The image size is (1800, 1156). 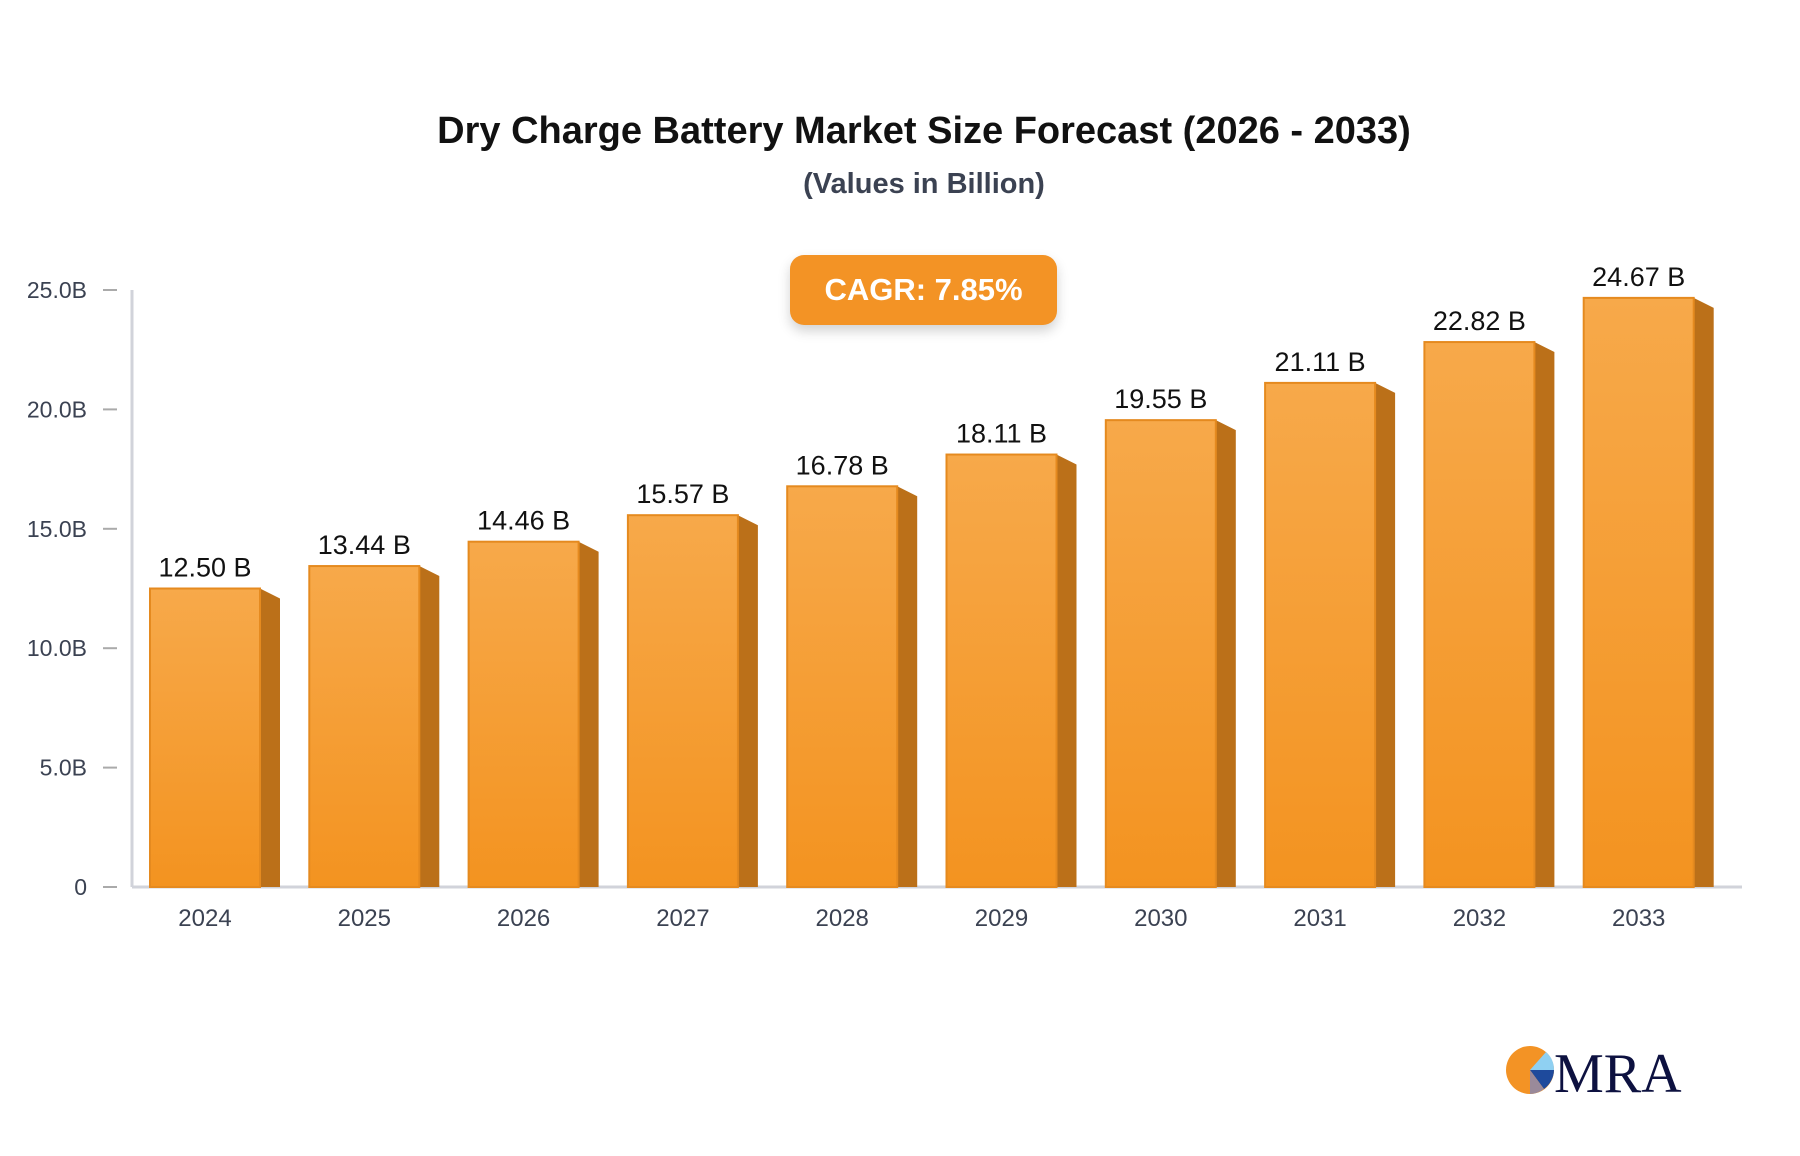 I want to click on data-label: 19.55 B, so click(x=1160, y=399).